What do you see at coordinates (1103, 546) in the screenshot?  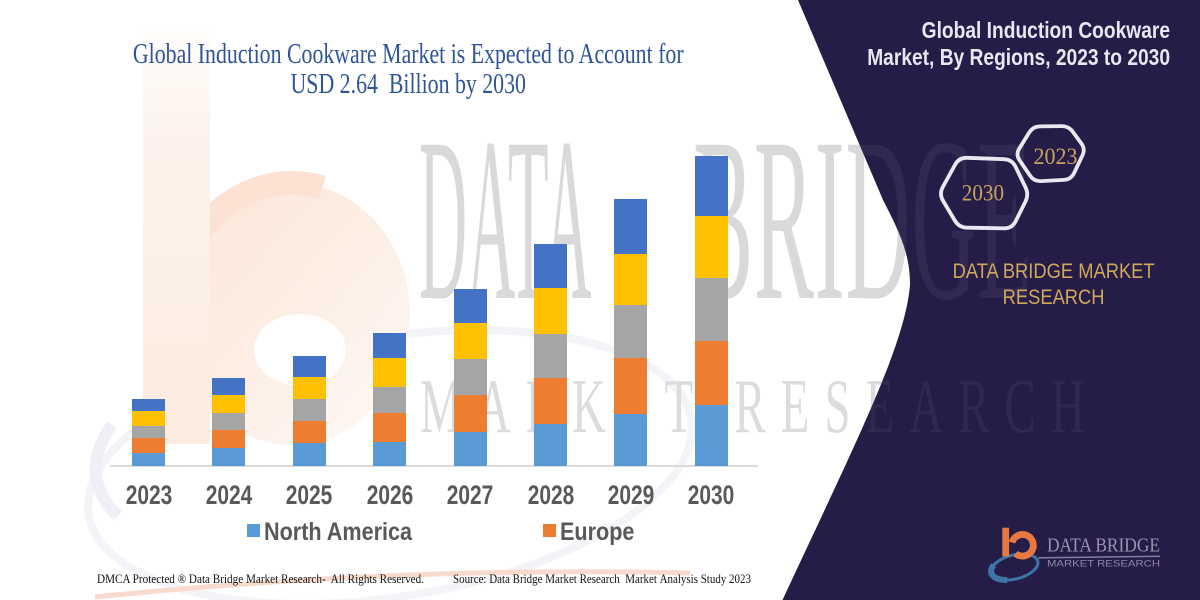 I see `svg-text: DATA BRIDGE` at bounding box center [1103, 546].